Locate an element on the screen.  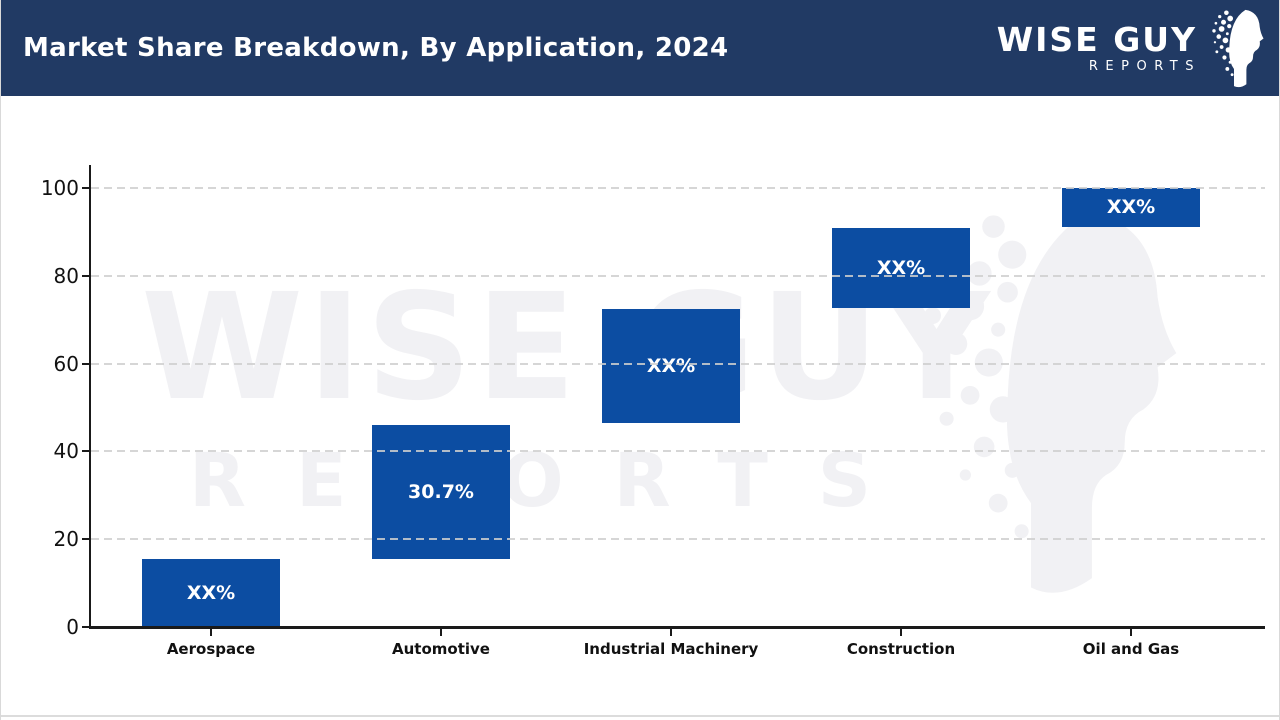
x-axis-label-industrial-machinery: Industrial Machinery is located at coordinates (671, 649).